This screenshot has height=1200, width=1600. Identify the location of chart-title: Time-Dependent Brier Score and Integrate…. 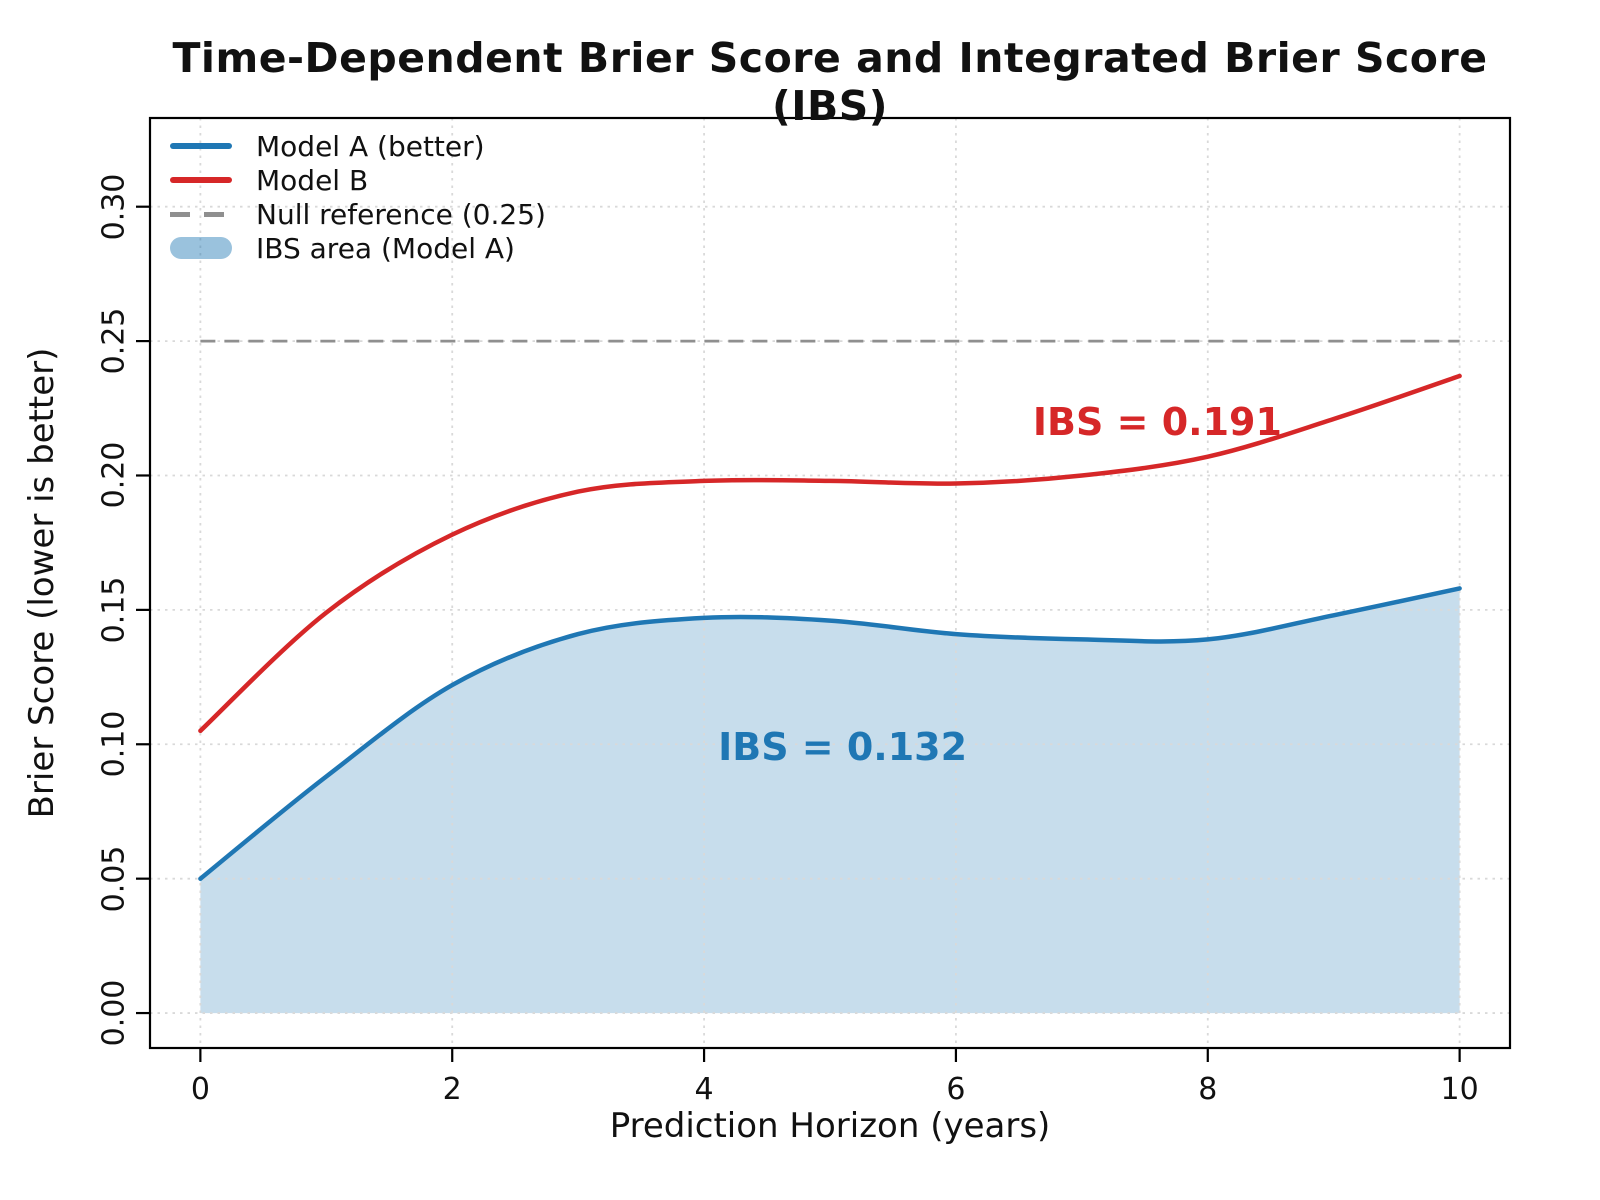
(830, 82).